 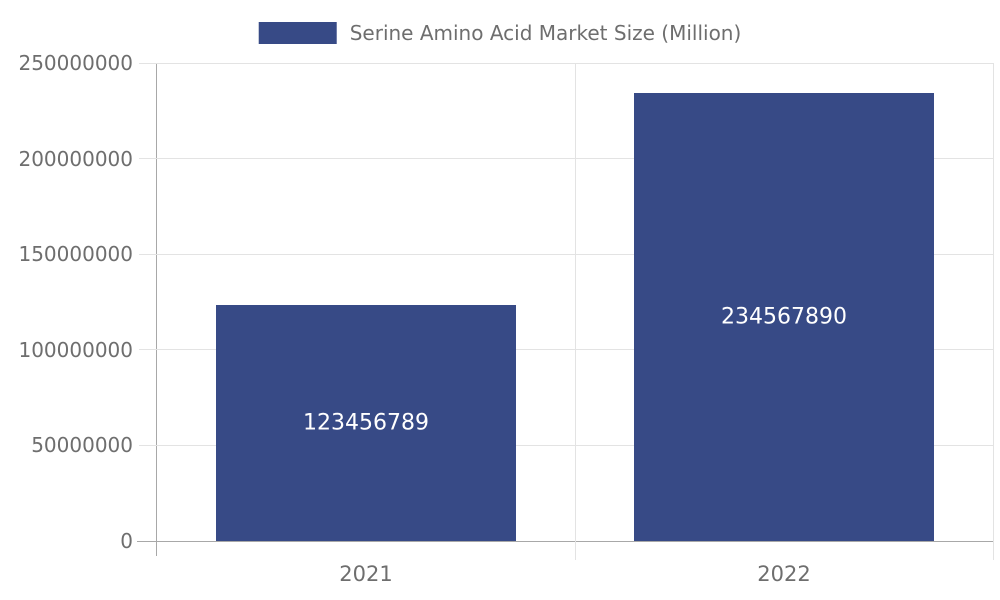 What do you see at coordinates (156, 309) in the screenshot?
I see `y-axis-line` at bounding box center [156, 309].